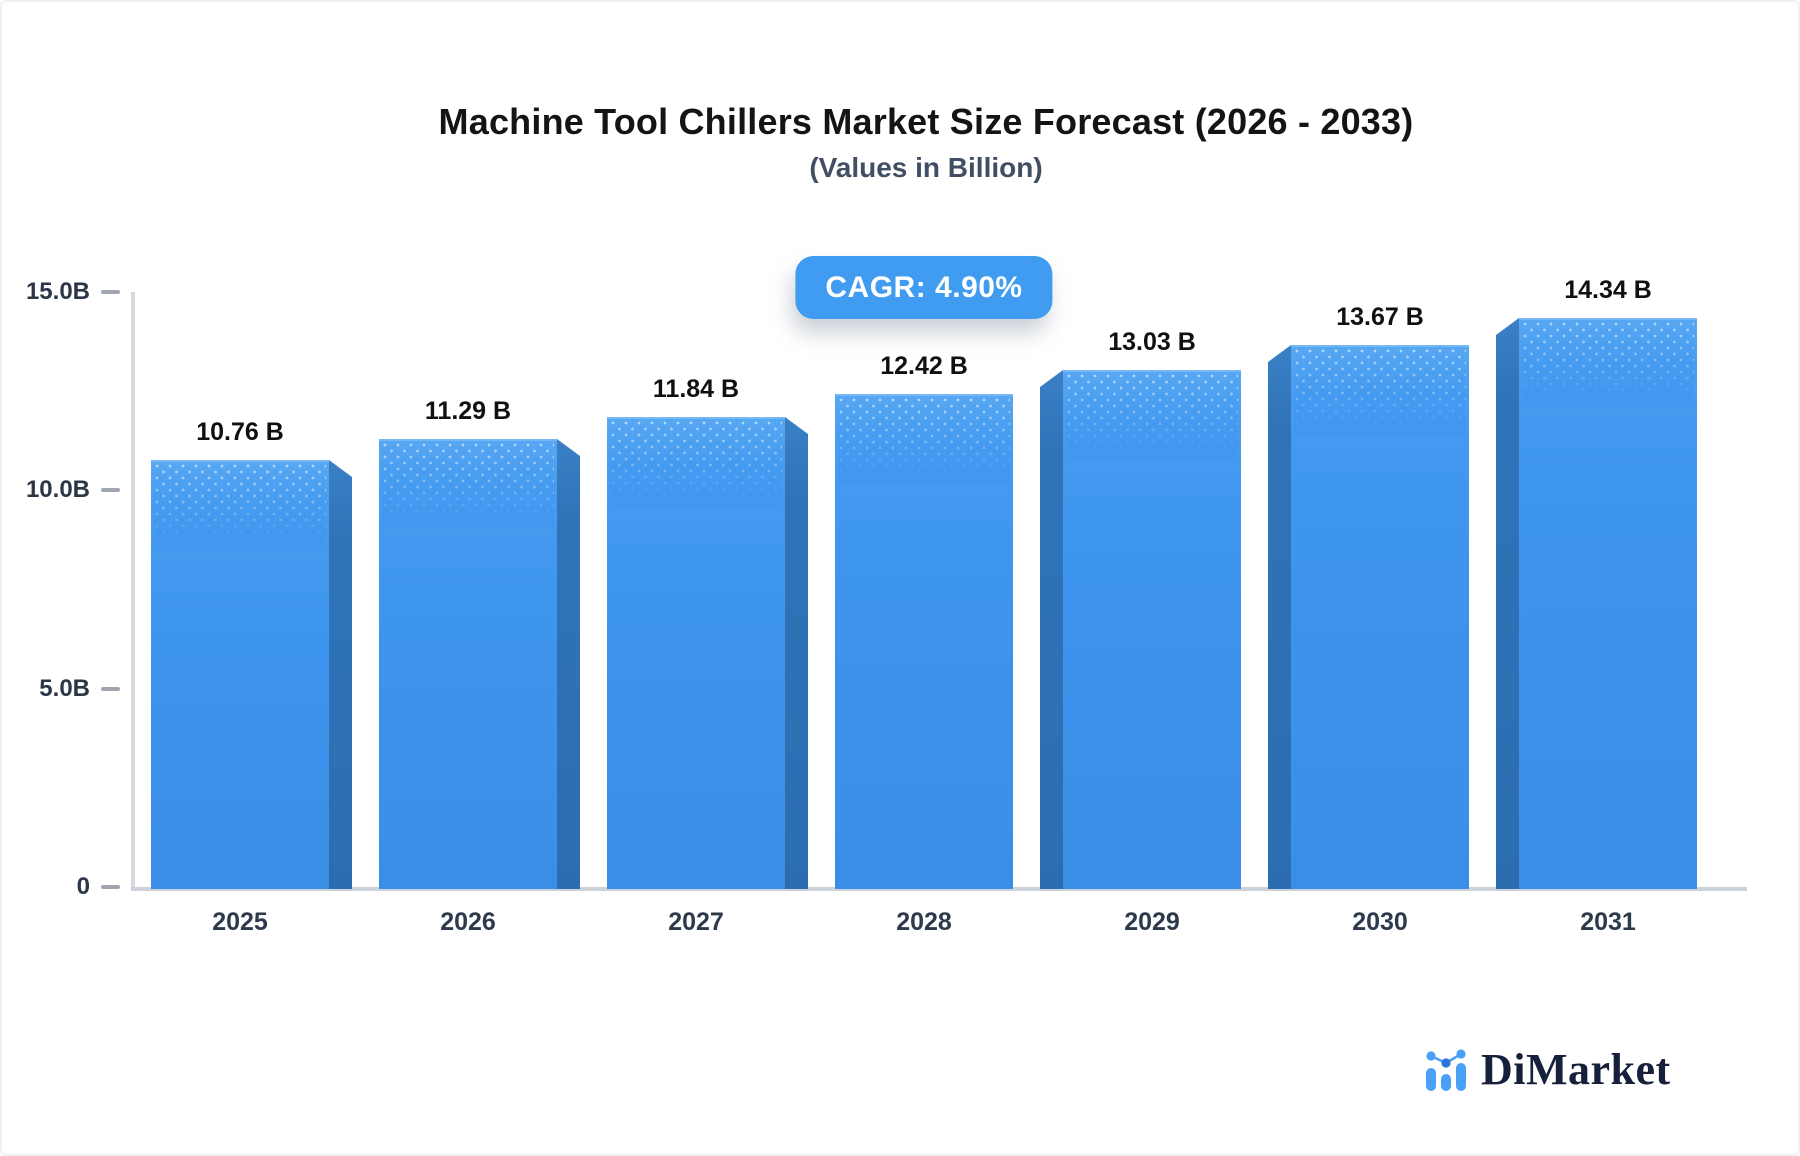 Image resolution: width=1800 pixels, height=1156 pixels. What do you see at coordinates (568, 664) in the screenshot?
I see `bar-side-face-2026` at bounding box center [568, 664].